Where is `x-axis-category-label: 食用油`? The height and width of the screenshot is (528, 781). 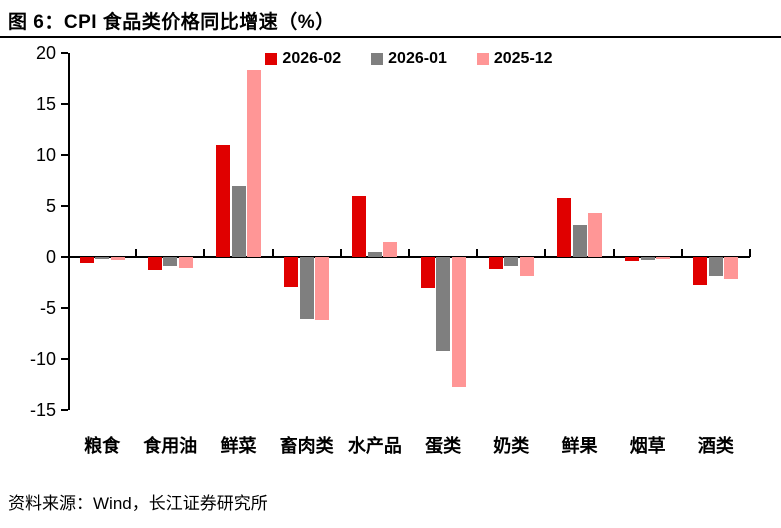
x-axis-category-label: 食用油 is located at coordinates (170, 446).